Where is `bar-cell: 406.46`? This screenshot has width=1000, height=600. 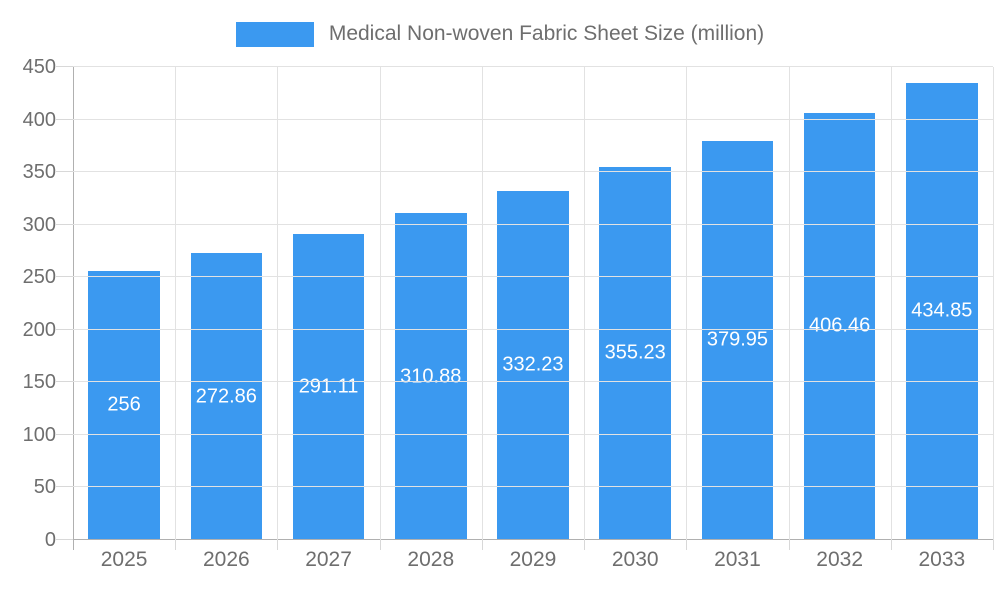 bar-cell: 406.46 is located at coordinates (840, 303).